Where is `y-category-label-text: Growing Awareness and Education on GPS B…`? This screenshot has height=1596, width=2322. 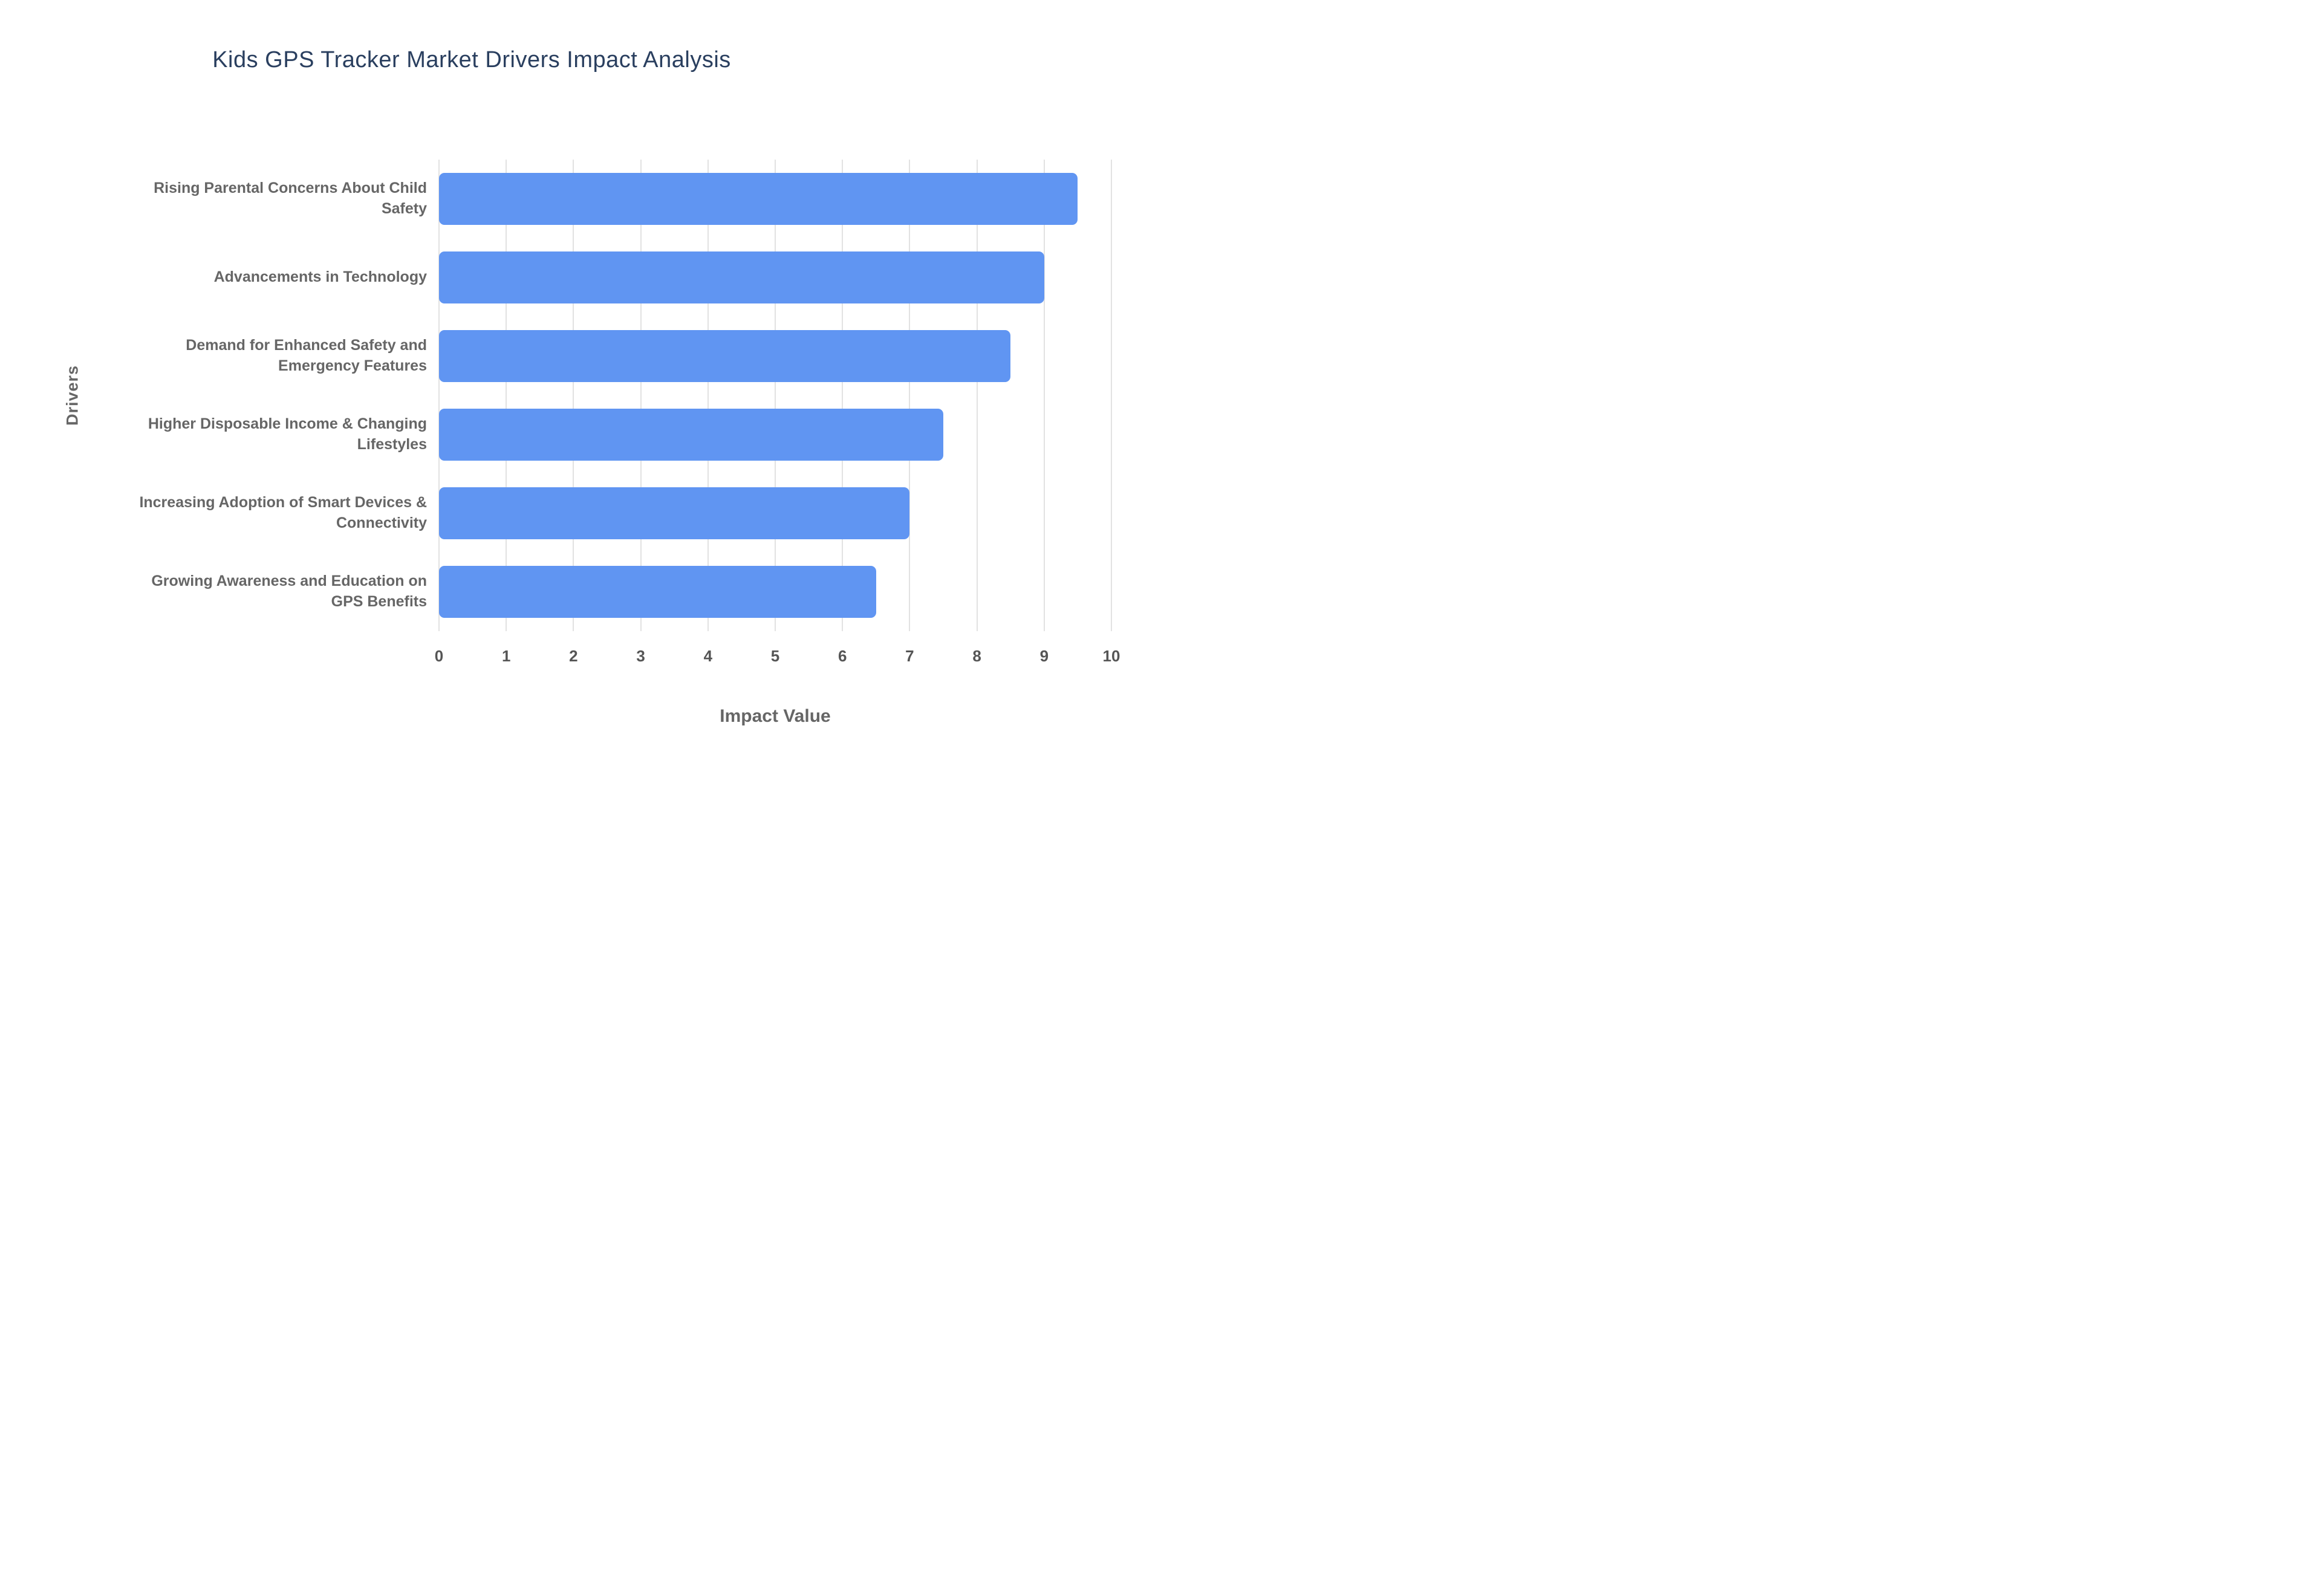
y-category-label-text: Growing Awareness and Education on GPS B… is located at coordinates (289, 591).